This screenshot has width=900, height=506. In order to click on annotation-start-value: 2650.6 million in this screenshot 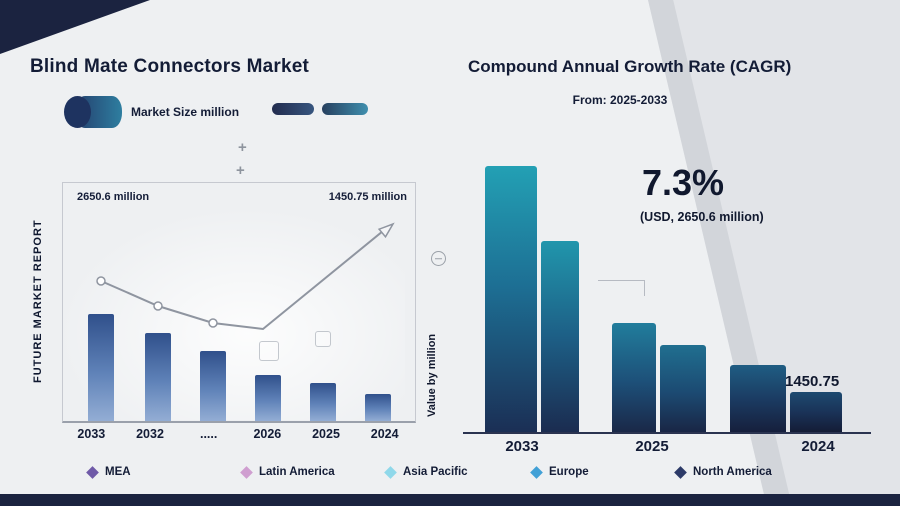, I will do `click(113, 197)`.